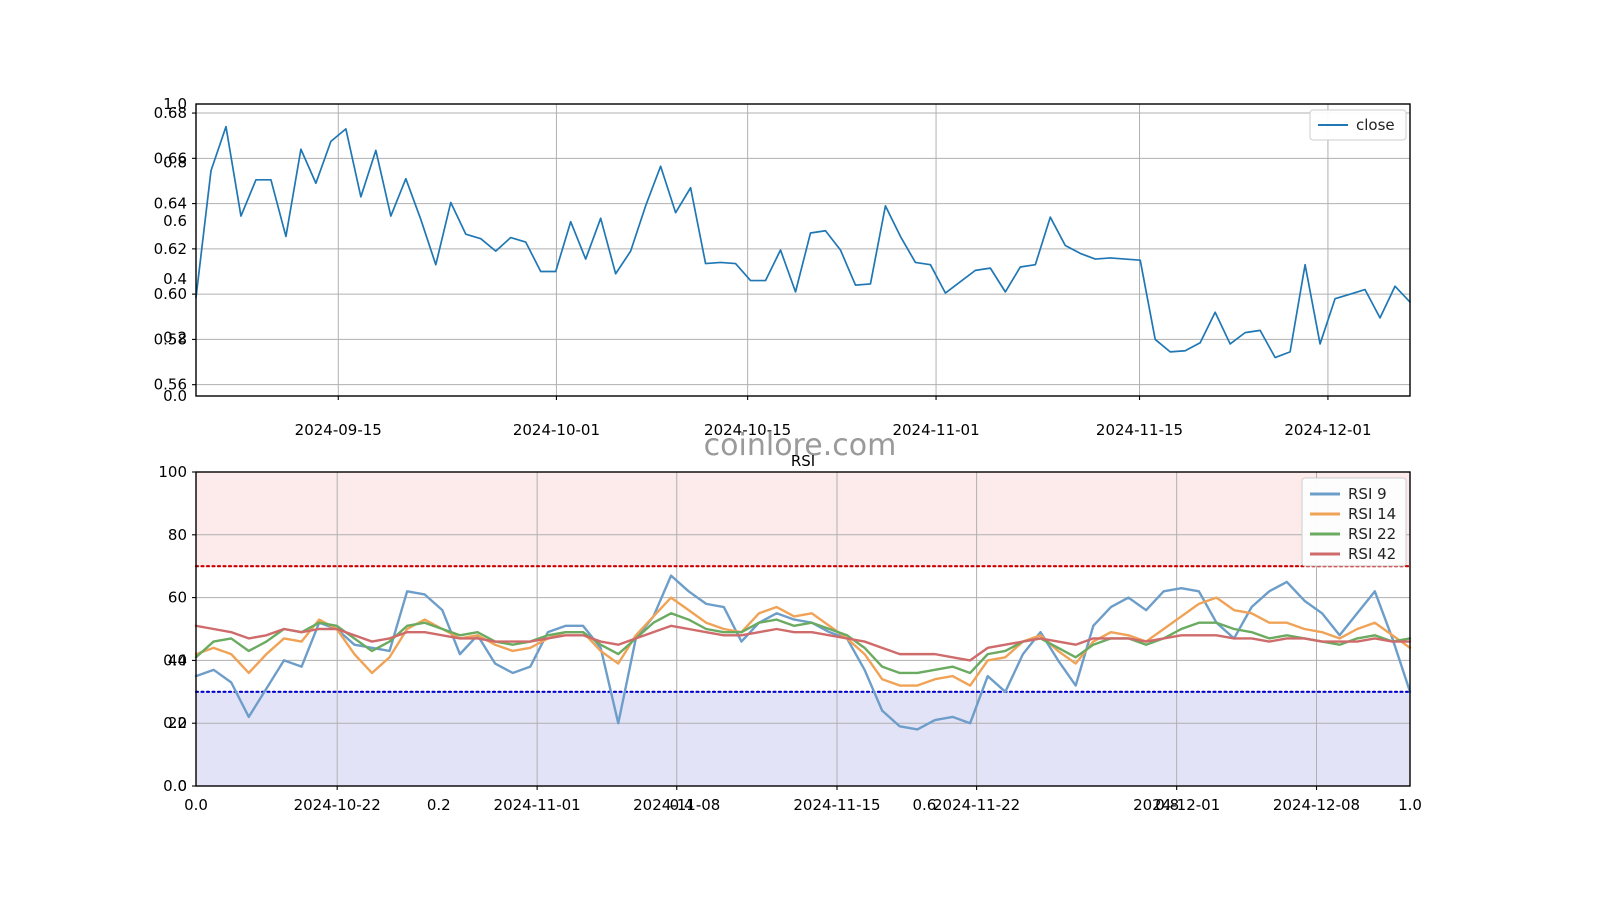 The height and width of the screenshot is (900, 1600). I want to click on rsi-legend: RSI 9 RSI 14 RSI 22 RSI 42, so click(1354, 522).